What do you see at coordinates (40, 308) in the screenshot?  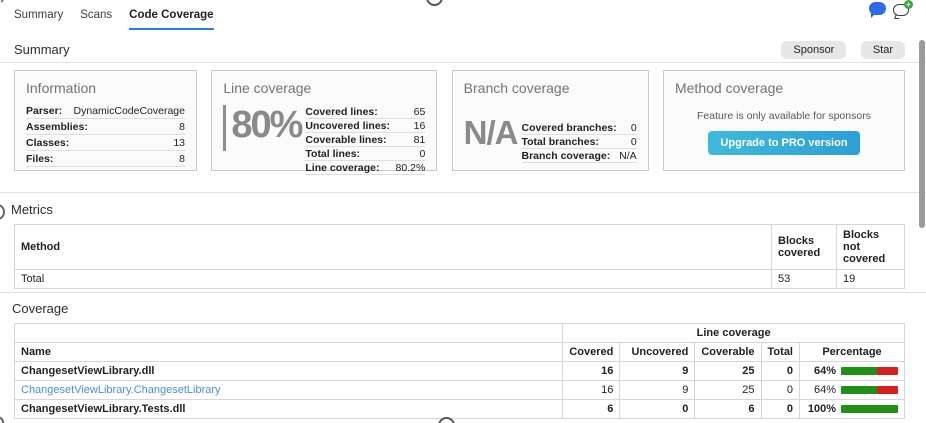 I see `coverage-title: Coverage` at bounding box center [40, 308].